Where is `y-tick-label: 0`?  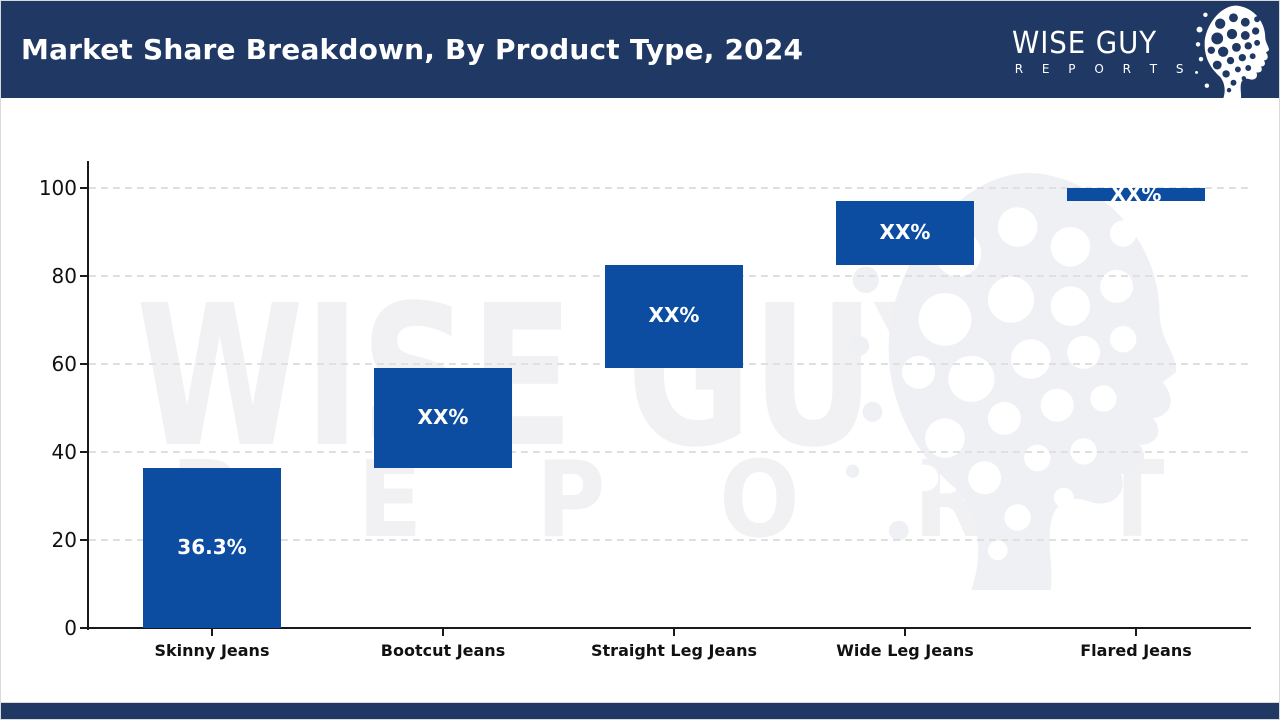
y-tick-label: 0 is located at coordinates (70, 628).